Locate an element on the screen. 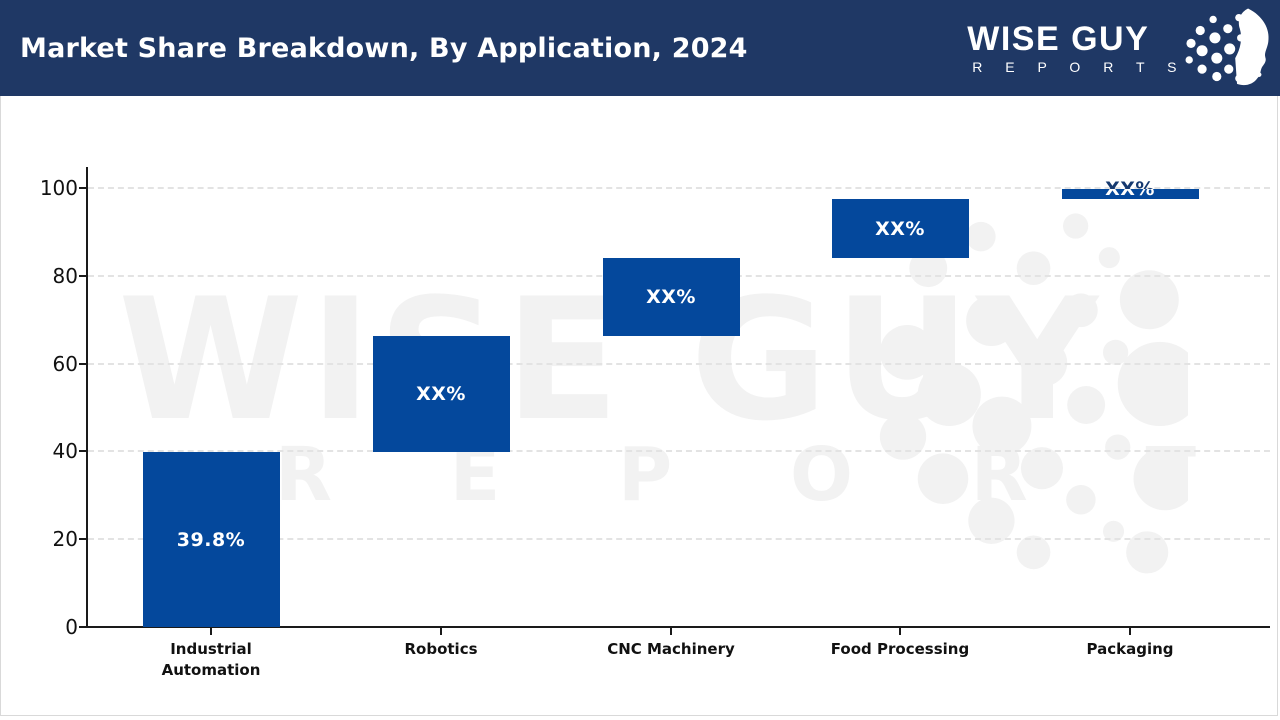  bar-robotics: XX% is located at coordinates (441, 394).